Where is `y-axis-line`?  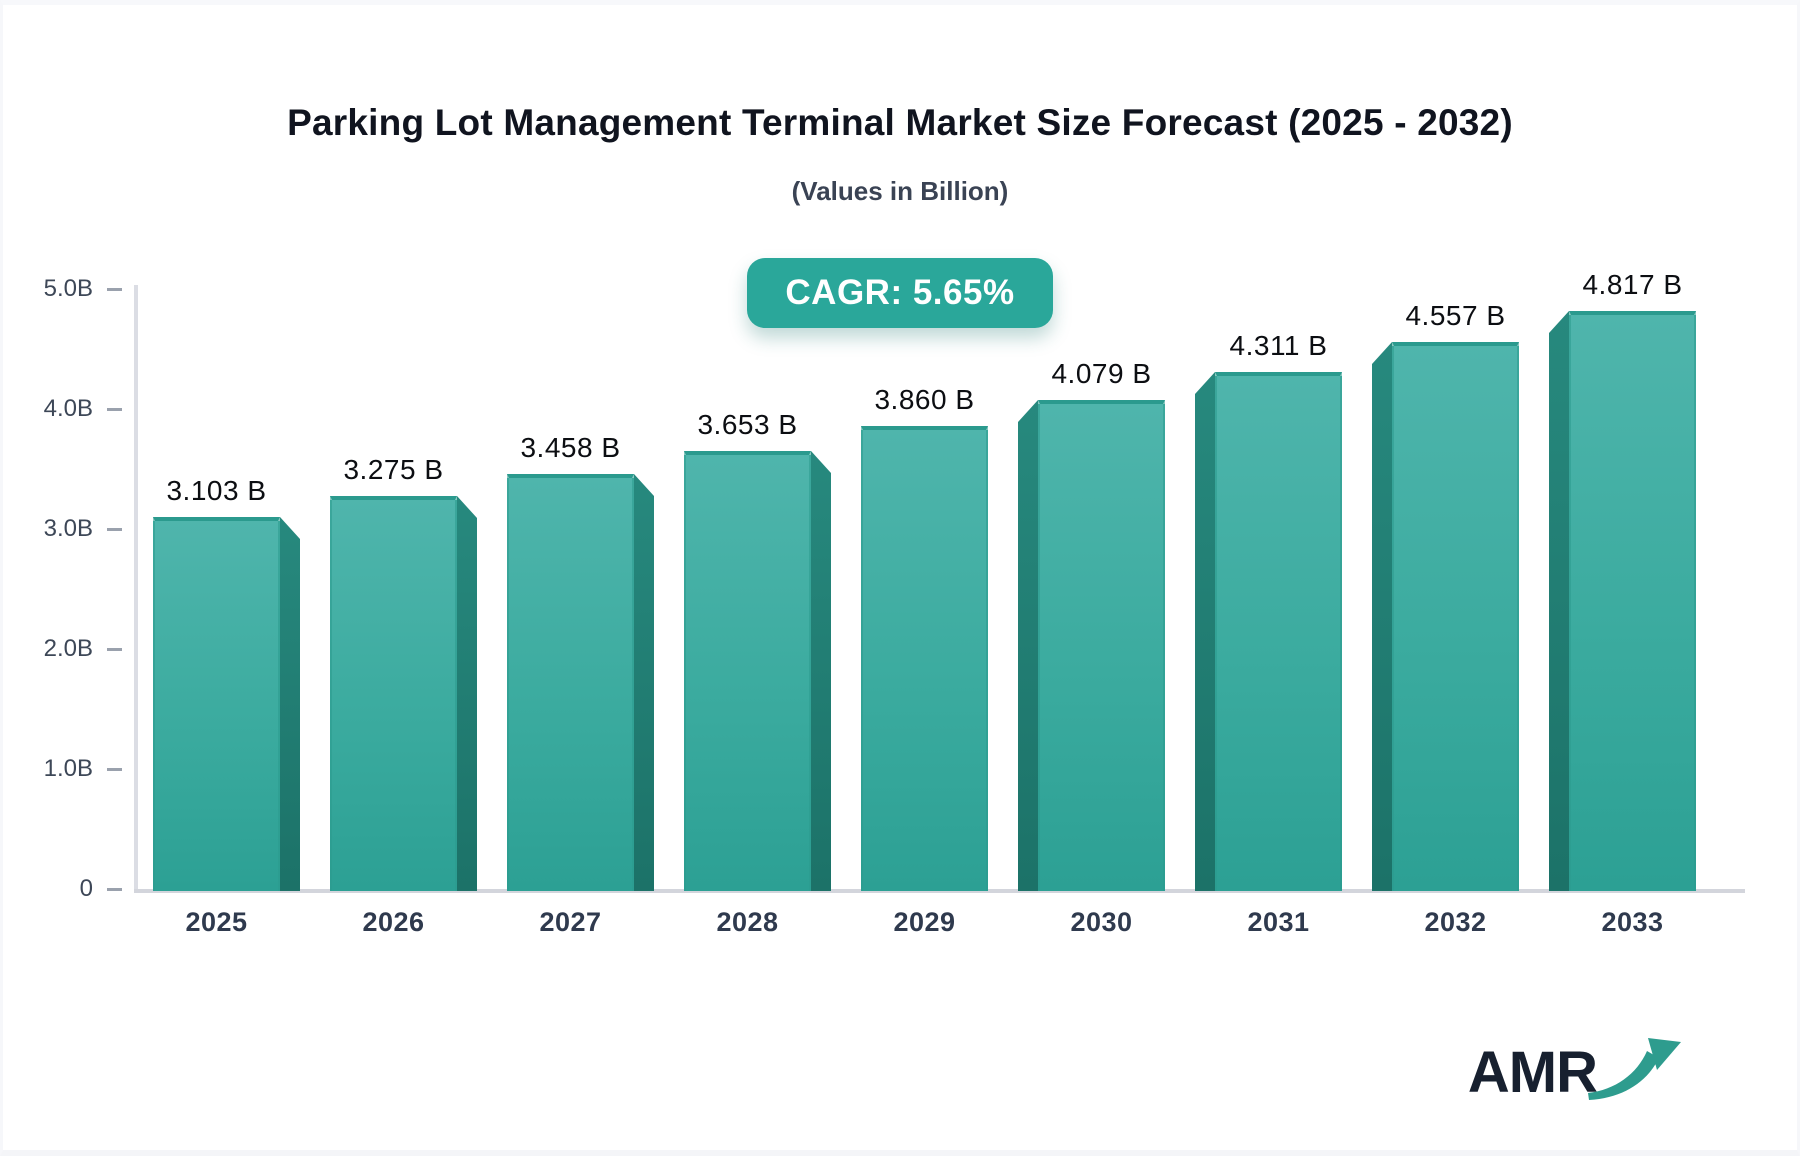 y-axis-line is located at coordinates (136, 589).